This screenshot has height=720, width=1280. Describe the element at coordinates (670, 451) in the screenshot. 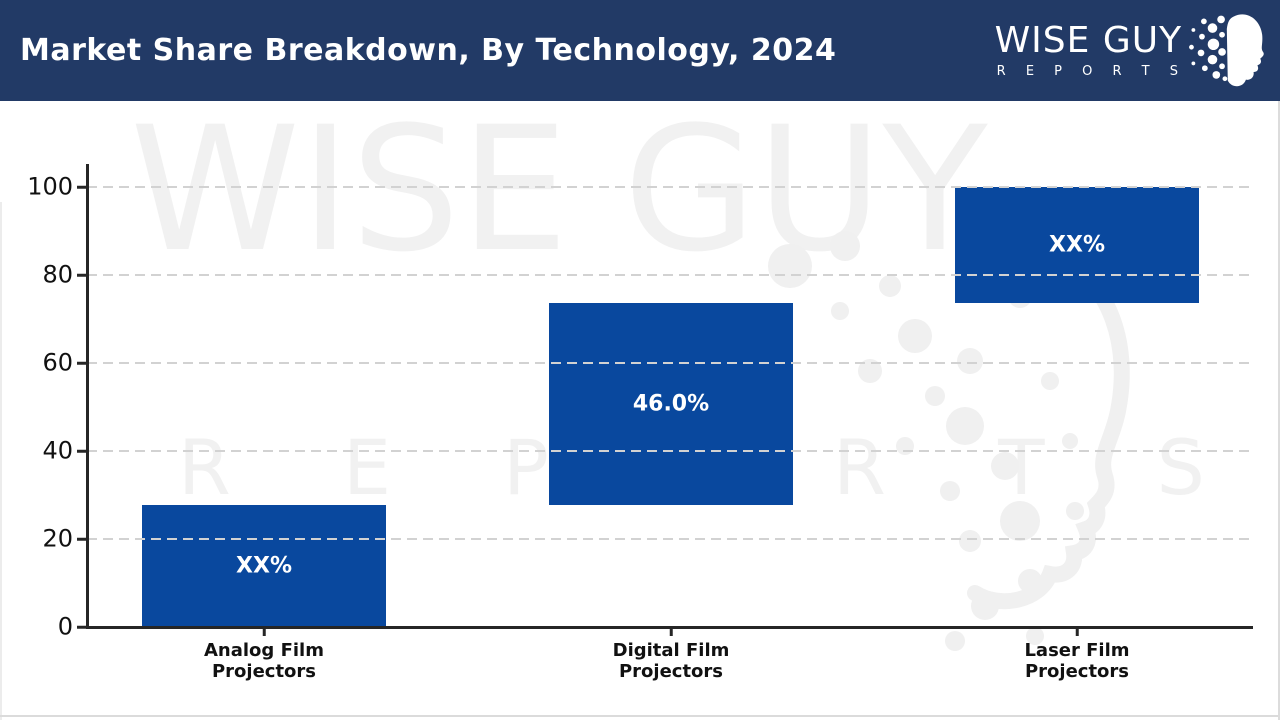

I see `gridline-y40` at that location.